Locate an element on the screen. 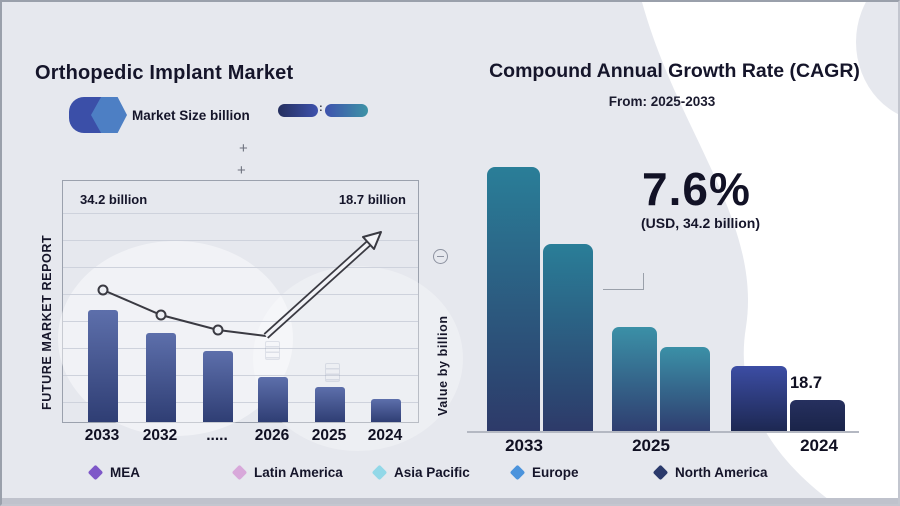  cagr-bar-2033-a is located at coordinates (513, 299).